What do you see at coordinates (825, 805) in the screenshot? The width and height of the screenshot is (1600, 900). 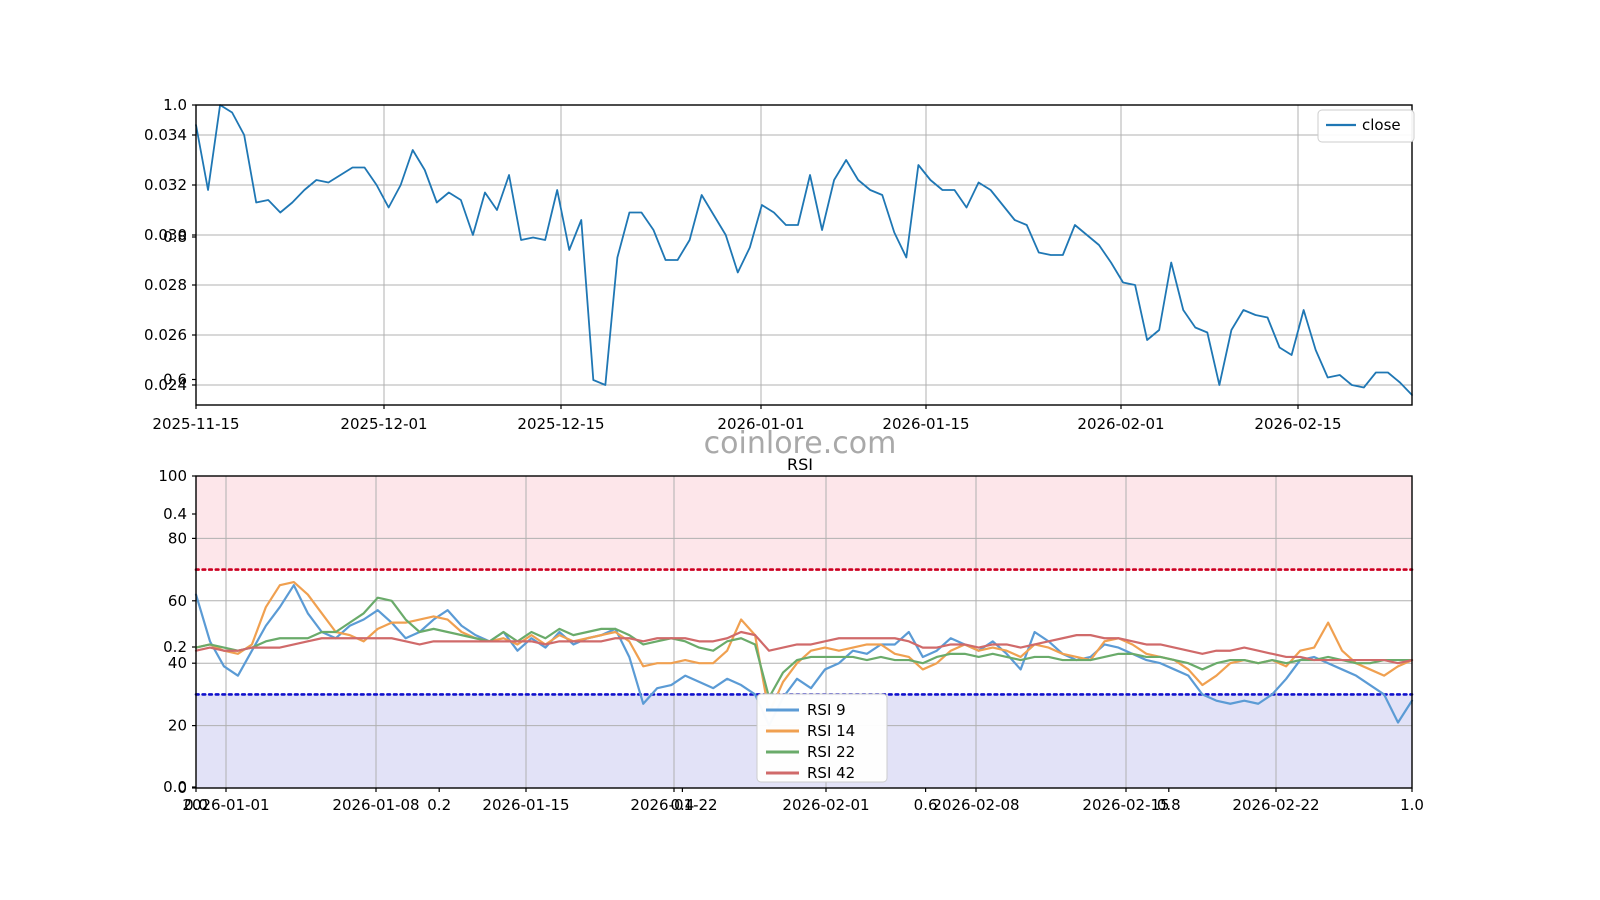 I see `rsi-x-tick-label: 2026-02-01` at bounding box center [825, 805].